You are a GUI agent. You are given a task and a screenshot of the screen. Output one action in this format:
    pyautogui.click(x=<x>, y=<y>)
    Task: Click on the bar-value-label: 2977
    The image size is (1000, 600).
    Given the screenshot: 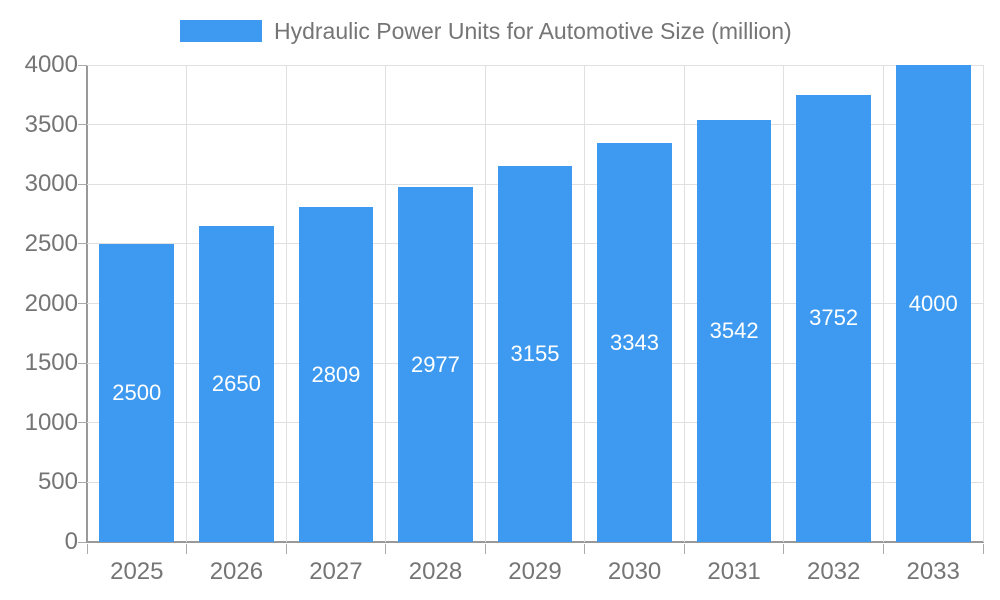 What is the action you would take?
    pyautogui.click(x=435, y=364)
    